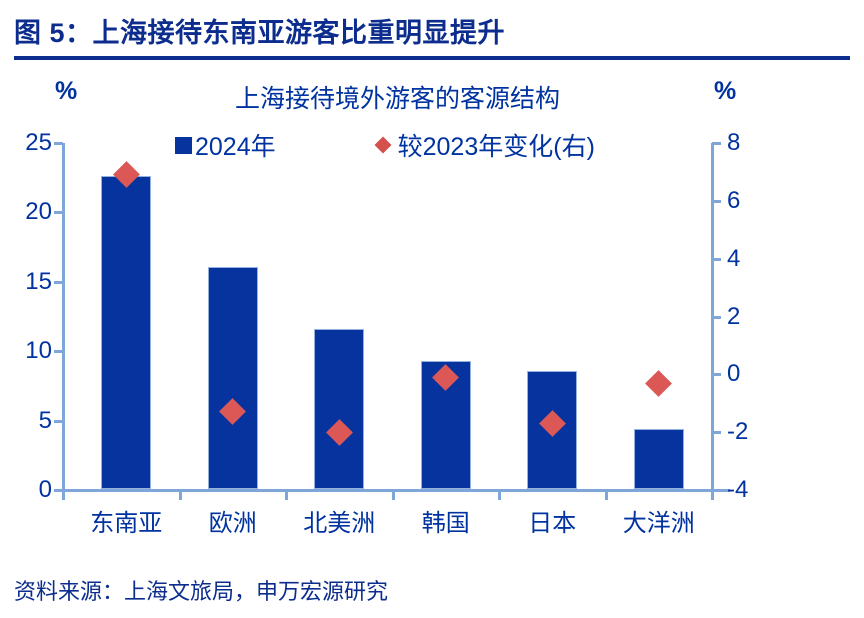 Image resolution: width=864 pixels, height=618 pixels. I want to click on y-axis-left-tick-label: 20, so click(38, 212).